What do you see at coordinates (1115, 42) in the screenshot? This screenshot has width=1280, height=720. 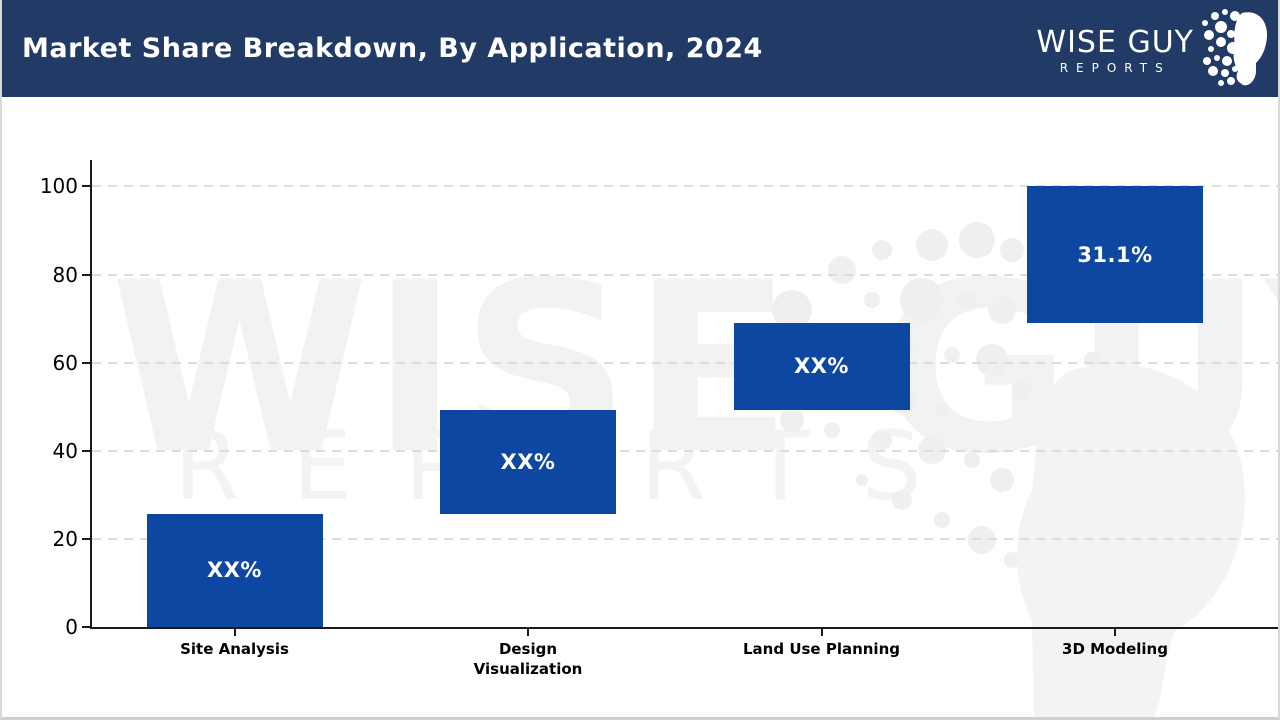 I see `logo-wordmark: WISE GUY` at bounding box center [1115, 42].